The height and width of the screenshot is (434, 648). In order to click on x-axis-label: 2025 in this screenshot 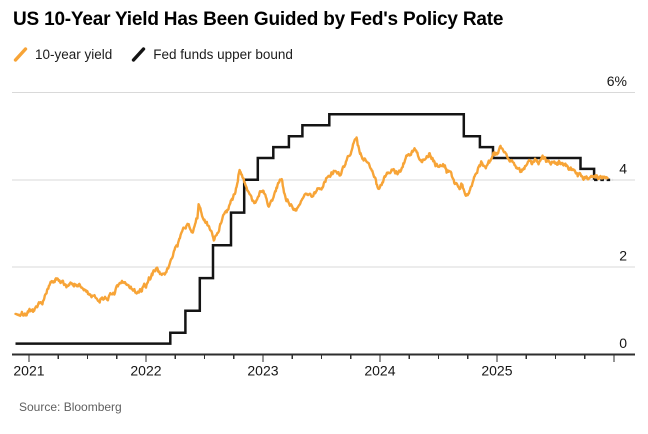, I will do `click(496, 371)`.